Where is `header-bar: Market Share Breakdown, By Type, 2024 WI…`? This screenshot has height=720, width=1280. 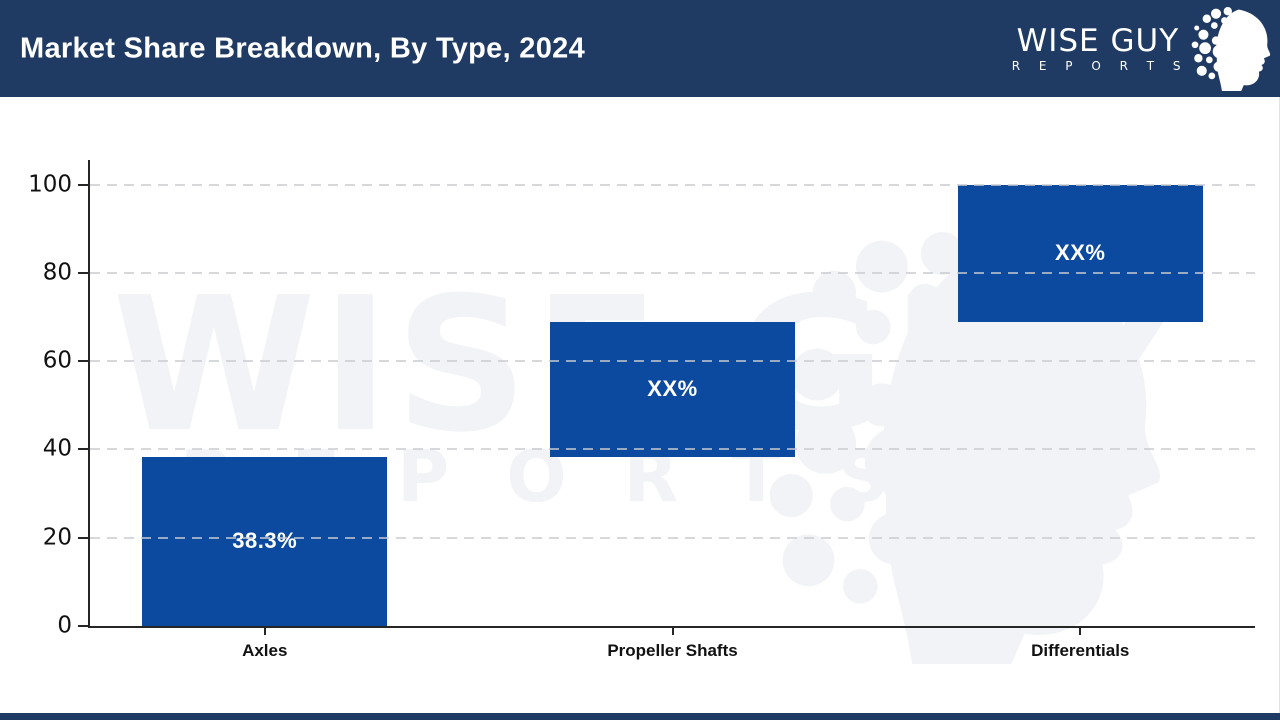
header-bar: Market Share Breakdown, By Type, 2024 WI… is located at coordinates (640, 48).